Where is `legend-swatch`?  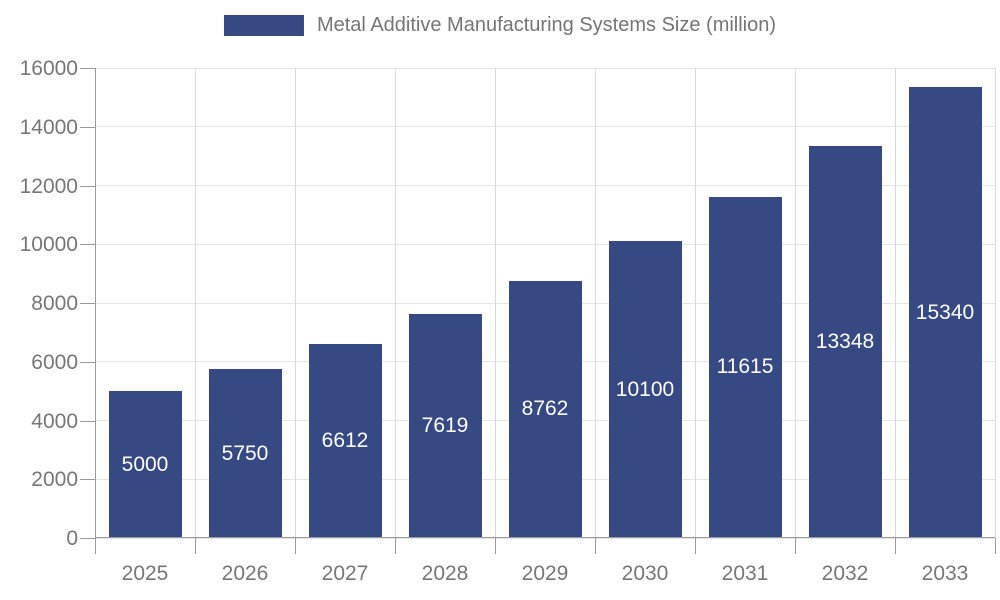 legend-swatch is located at coordinates (263, 25).